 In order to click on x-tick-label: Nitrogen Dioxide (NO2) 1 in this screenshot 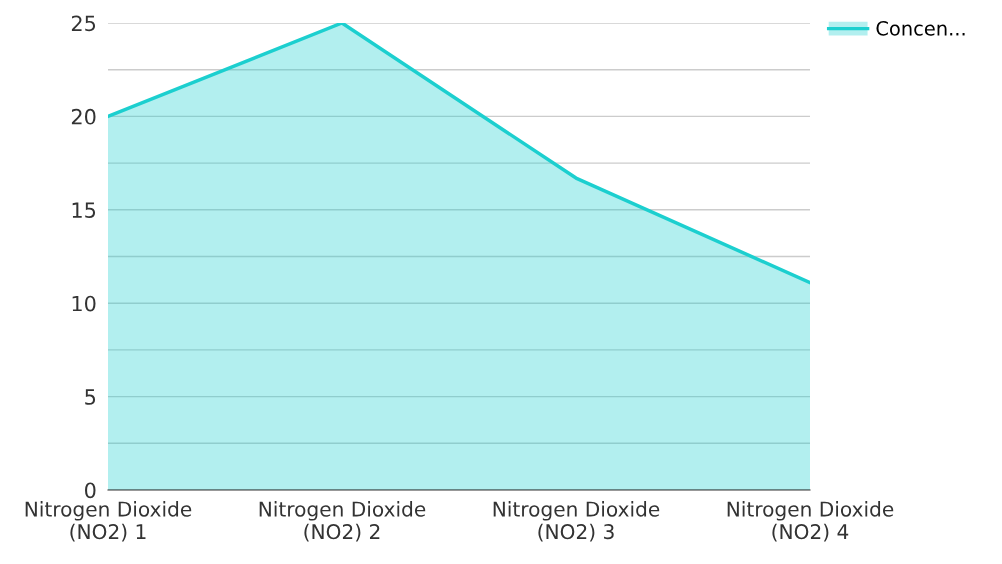, I will do `click(108, 521)`.